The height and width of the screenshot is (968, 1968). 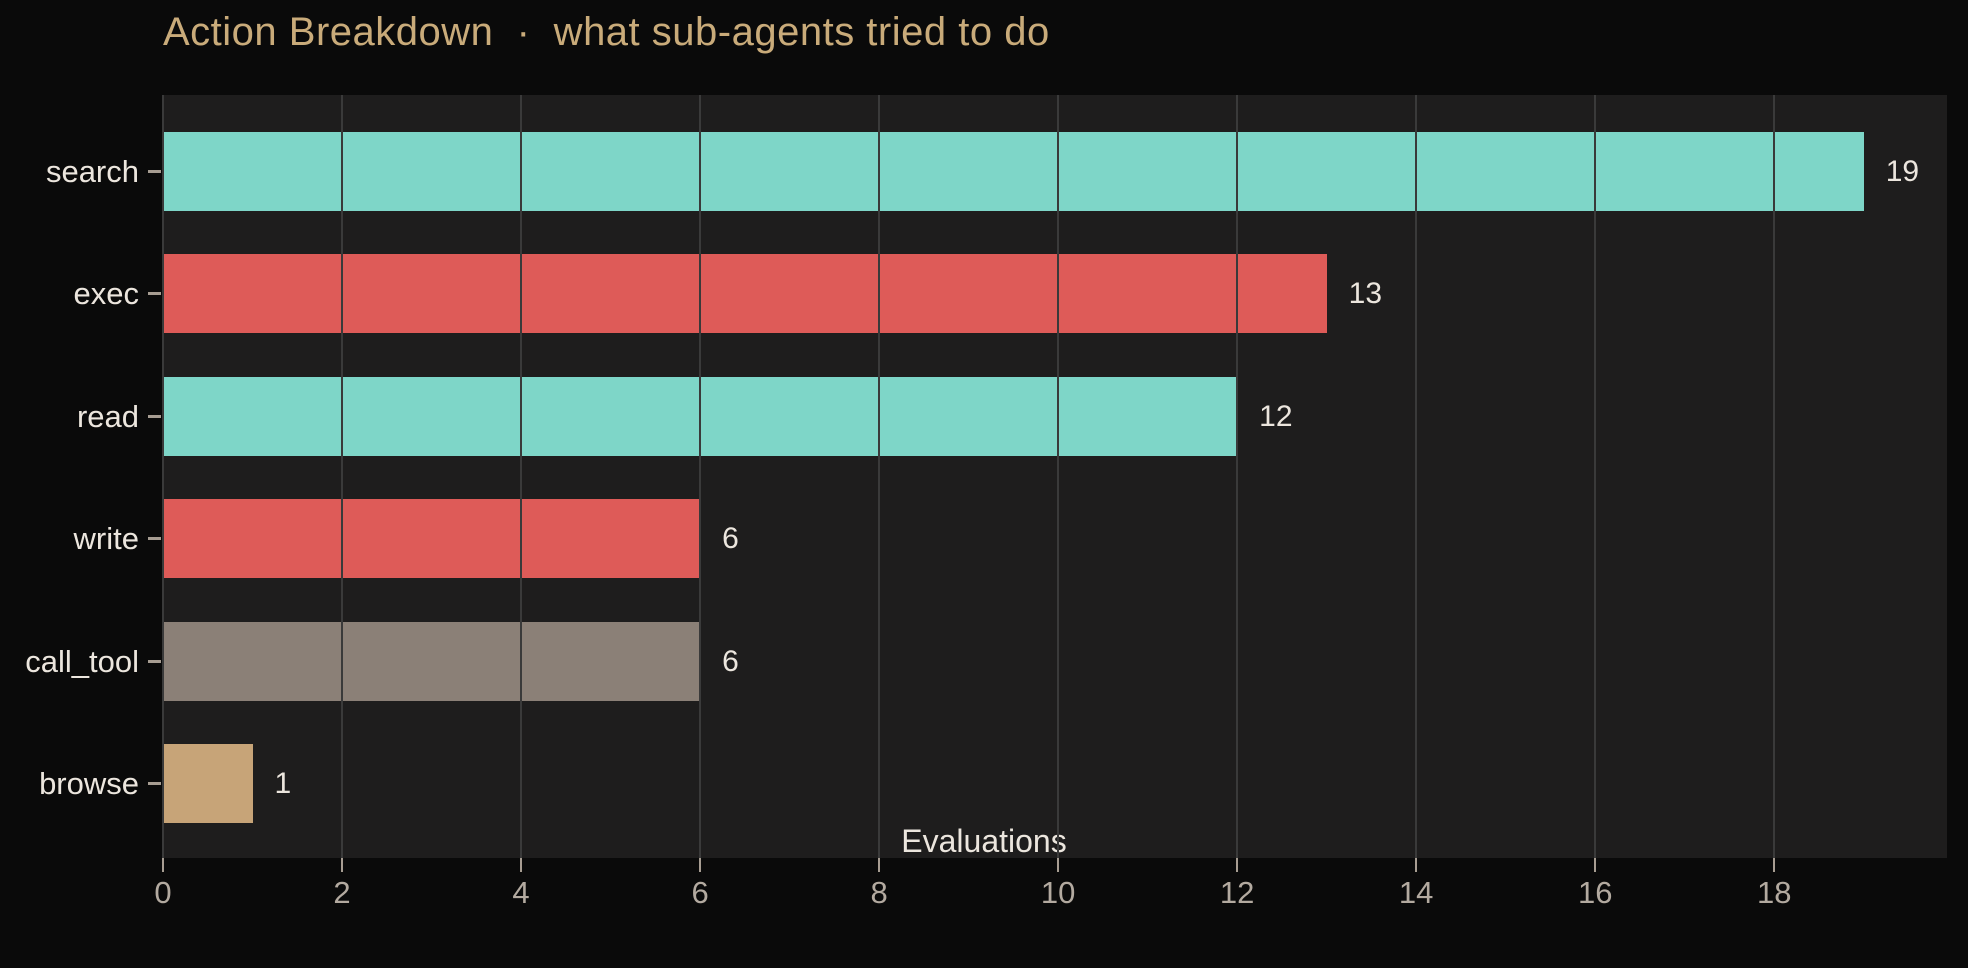 I want to click on category-label-write: write, so click(x=106, y=538).